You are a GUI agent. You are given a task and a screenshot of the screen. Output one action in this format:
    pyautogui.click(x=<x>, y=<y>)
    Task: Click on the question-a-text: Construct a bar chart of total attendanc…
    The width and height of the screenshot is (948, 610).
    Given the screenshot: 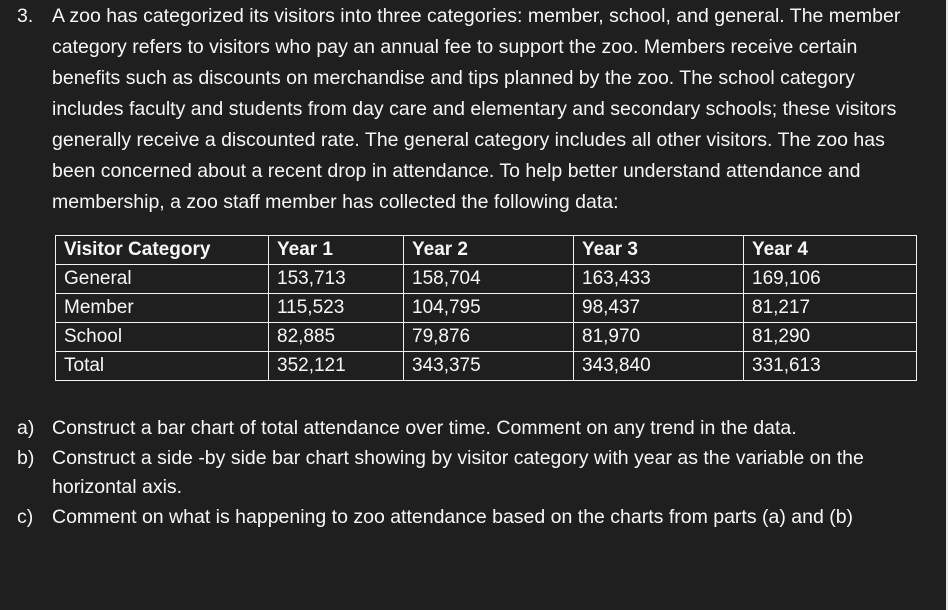 What is the action you would take?
    pyautogui.click(x=424, y=428)
    